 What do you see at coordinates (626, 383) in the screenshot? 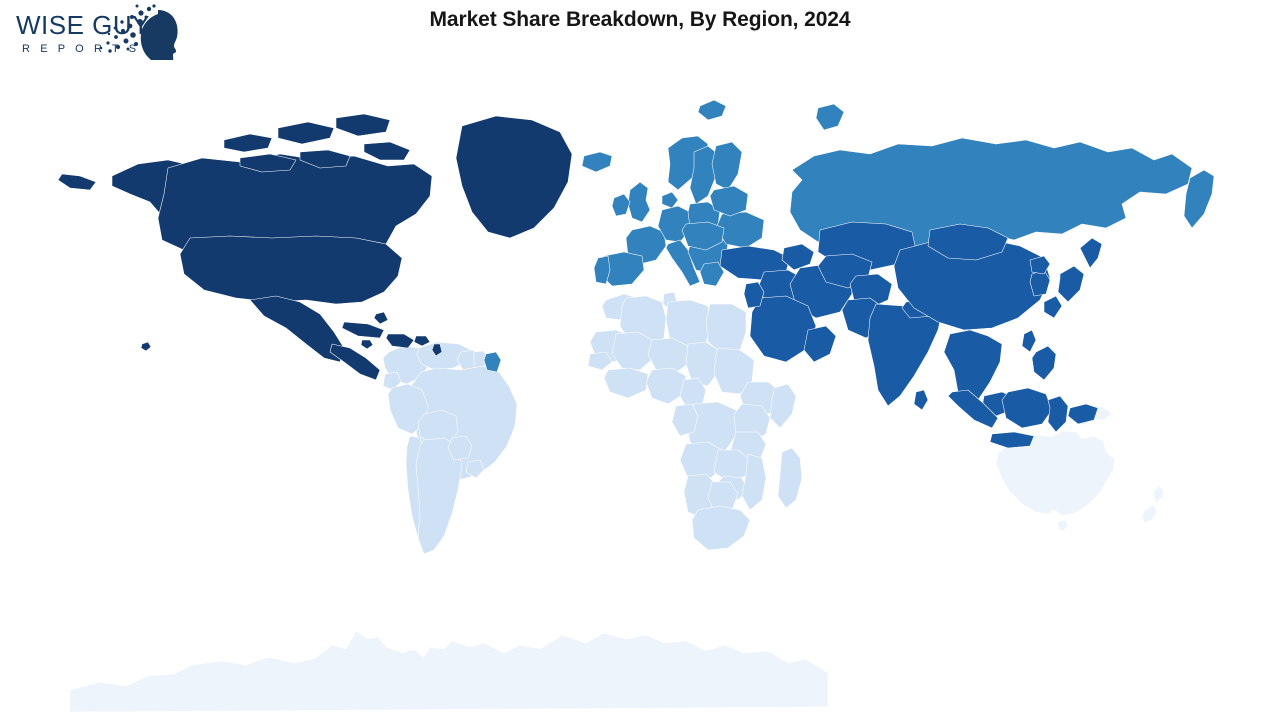
I see `country-ivory-coast` at bounding box center [626, 383].